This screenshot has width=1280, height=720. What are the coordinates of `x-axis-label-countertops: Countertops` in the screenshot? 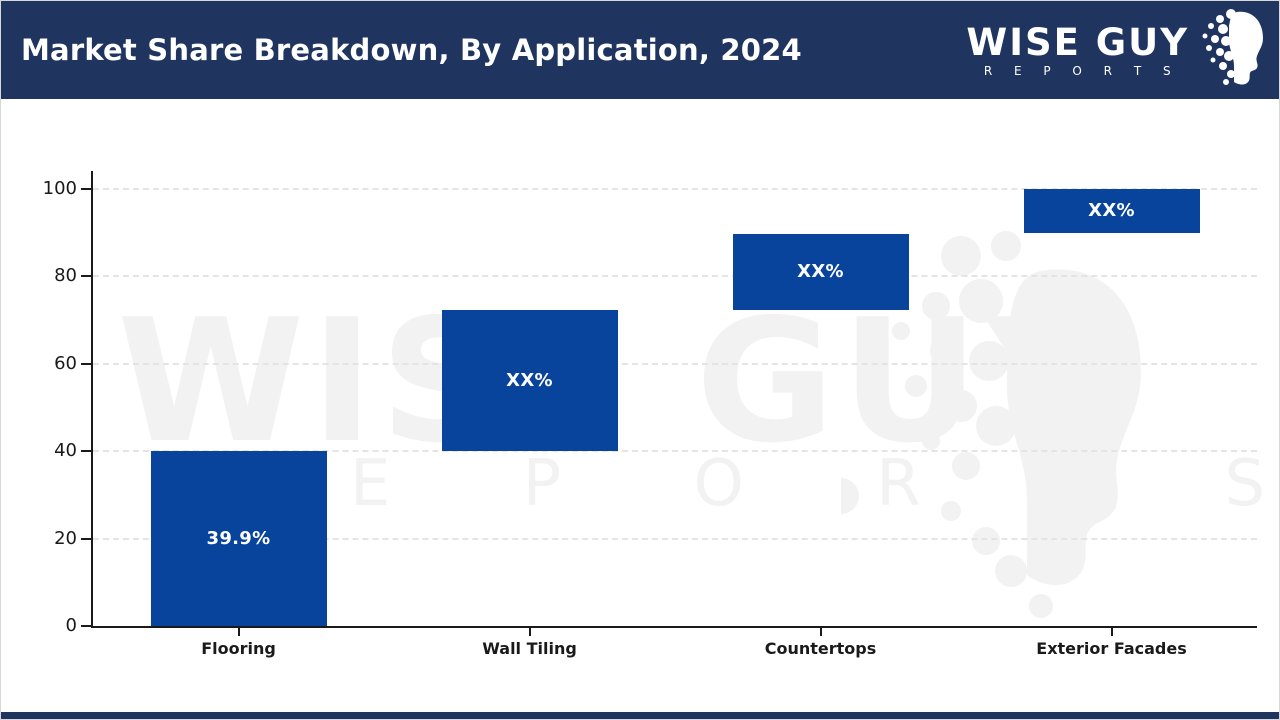 It's located at (820, 648).